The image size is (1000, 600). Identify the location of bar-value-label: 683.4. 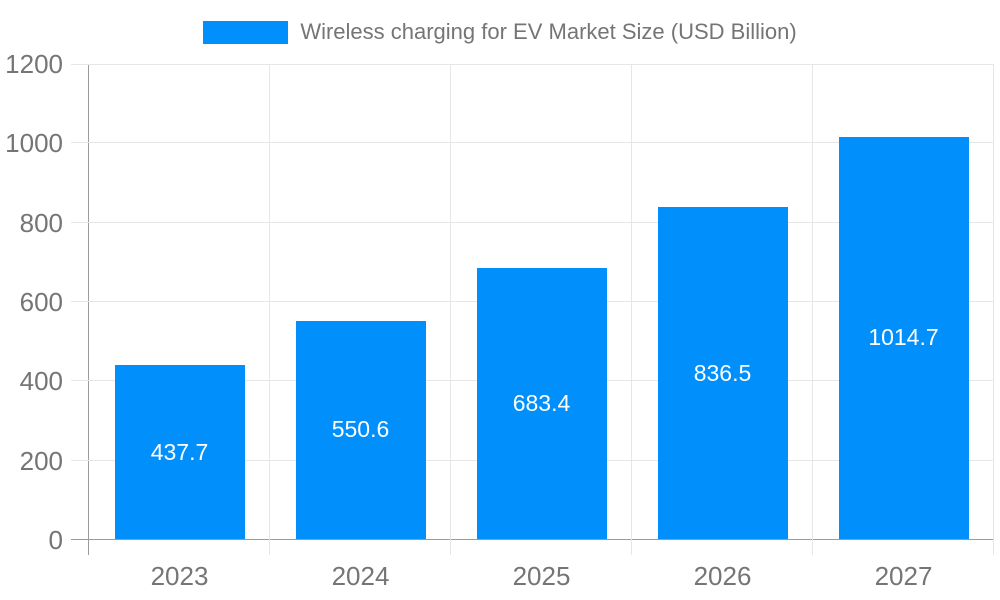
(541, 402).